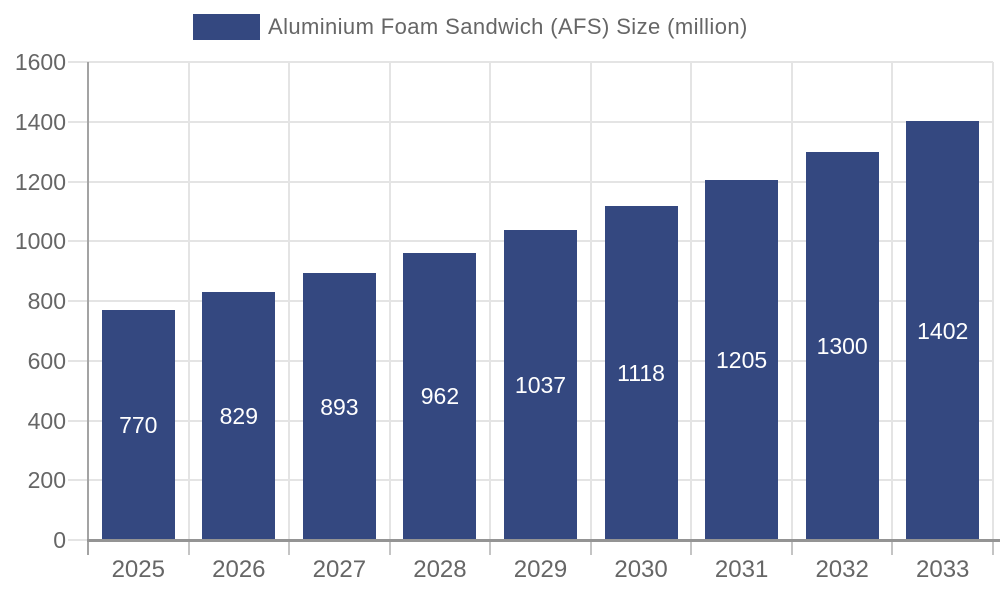  Describe the element at coordinates (641, 569) in the screenshot. I see `x-tick-label-2030: 2030` at that location.